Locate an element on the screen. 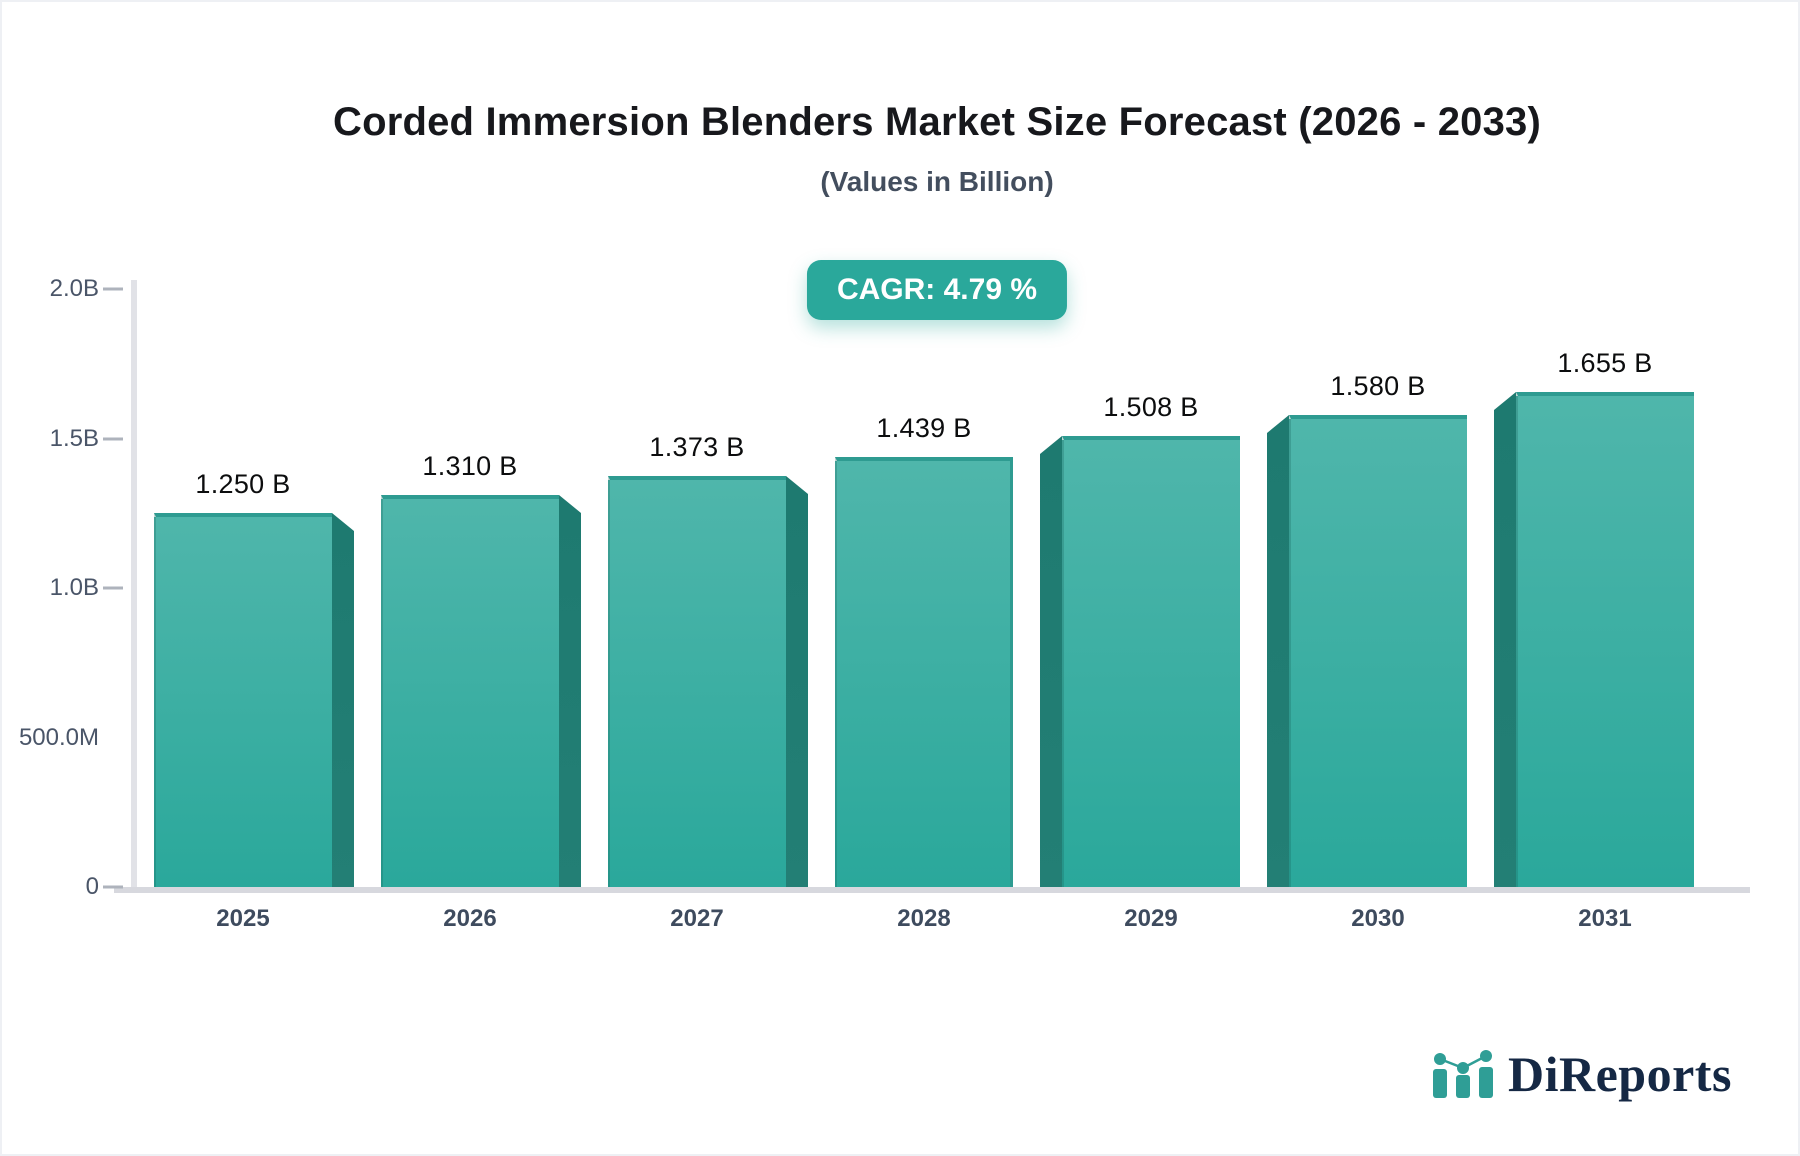 Image resolution: width=1800 pixels, height=1156 pixels. x-axis-tick-label: 2027 is located at coordinates (697, 918).